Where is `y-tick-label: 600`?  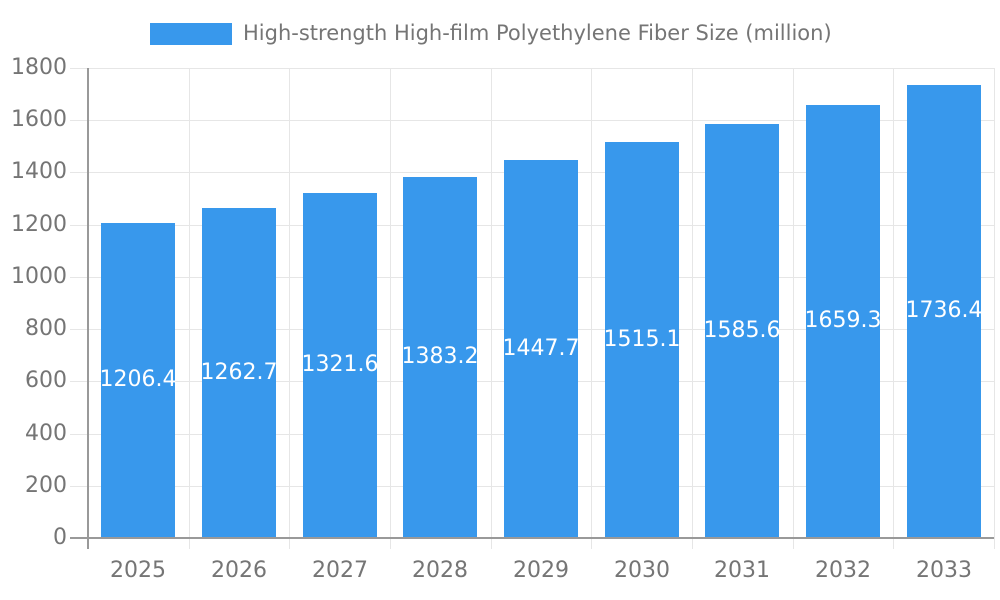
y-tick-label: 600 is located at coordinates (46, 380).